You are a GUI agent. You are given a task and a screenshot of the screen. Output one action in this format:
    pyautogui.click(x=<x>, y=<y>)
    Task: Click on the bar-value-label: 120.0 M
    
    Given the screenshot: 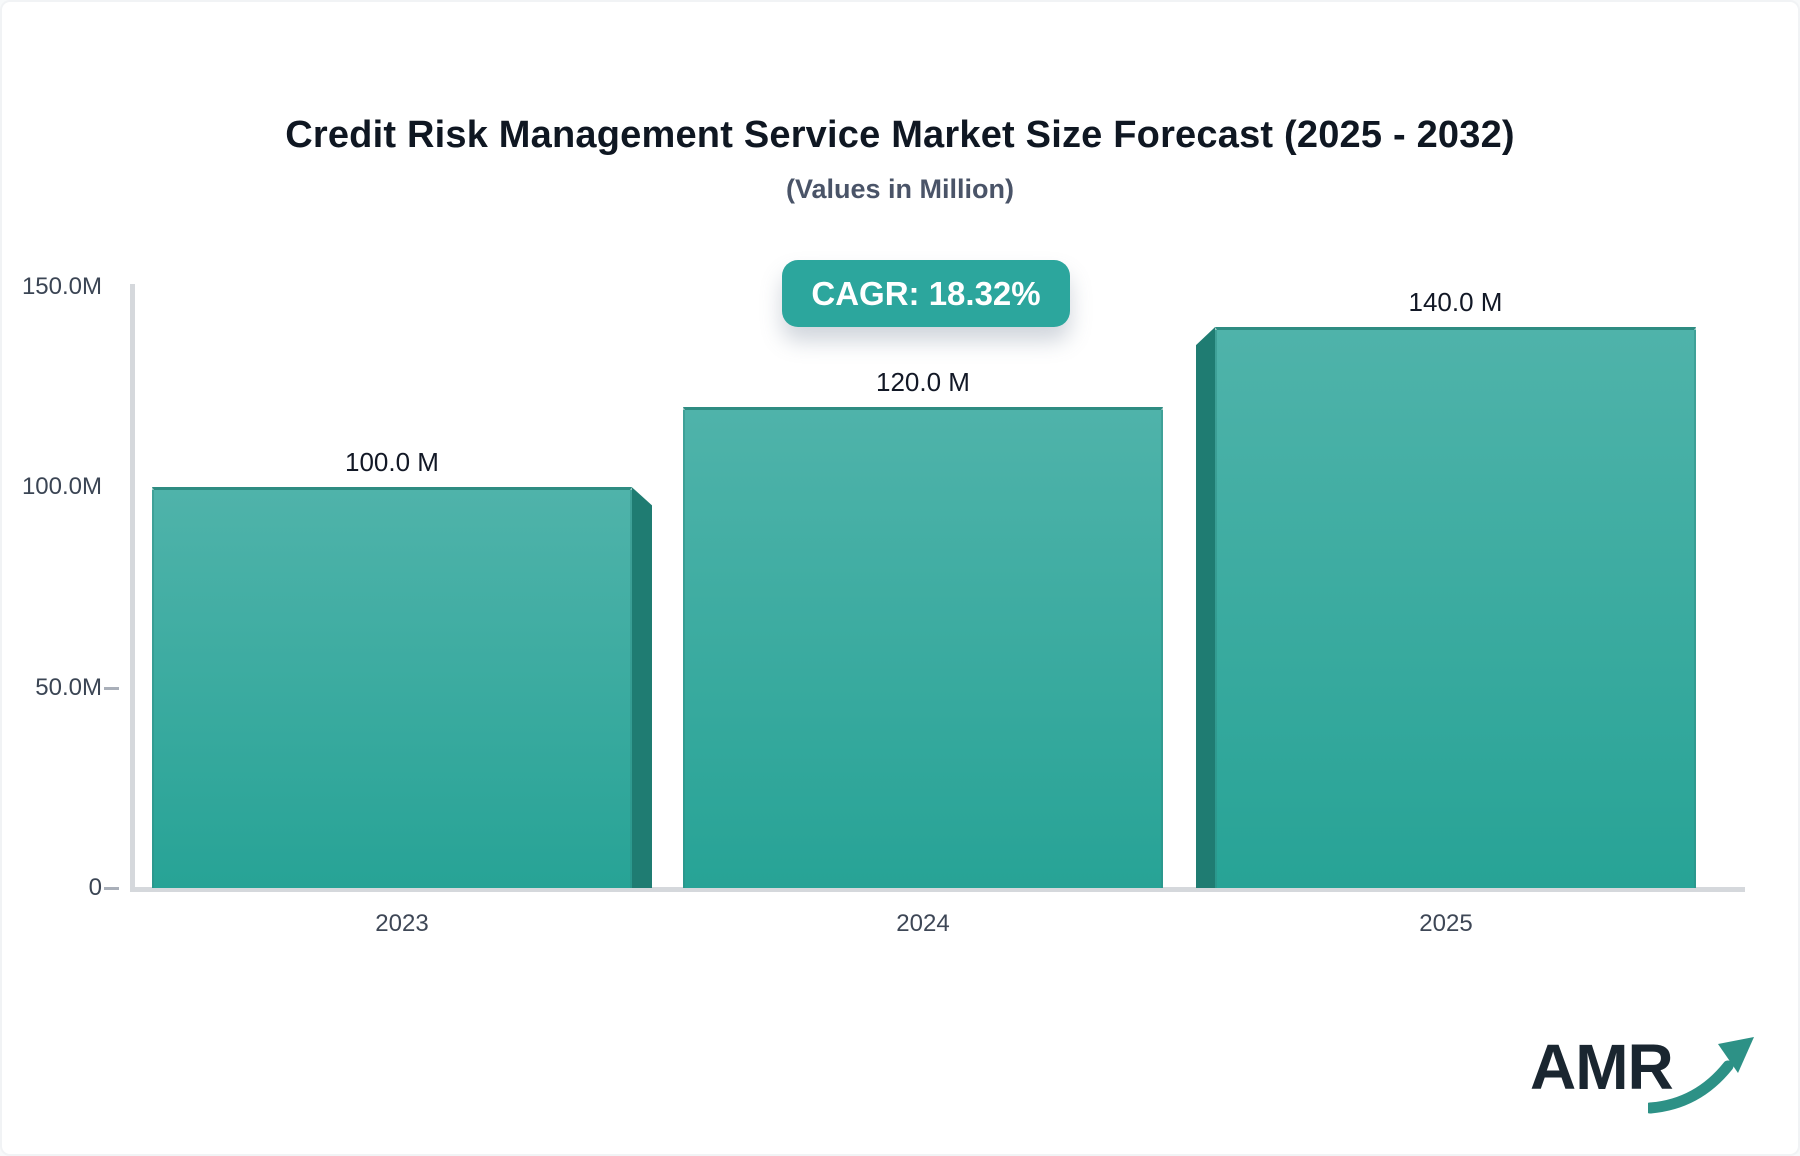 What is the action you would take?
    pyautogui.click(x=923, y=382)
    